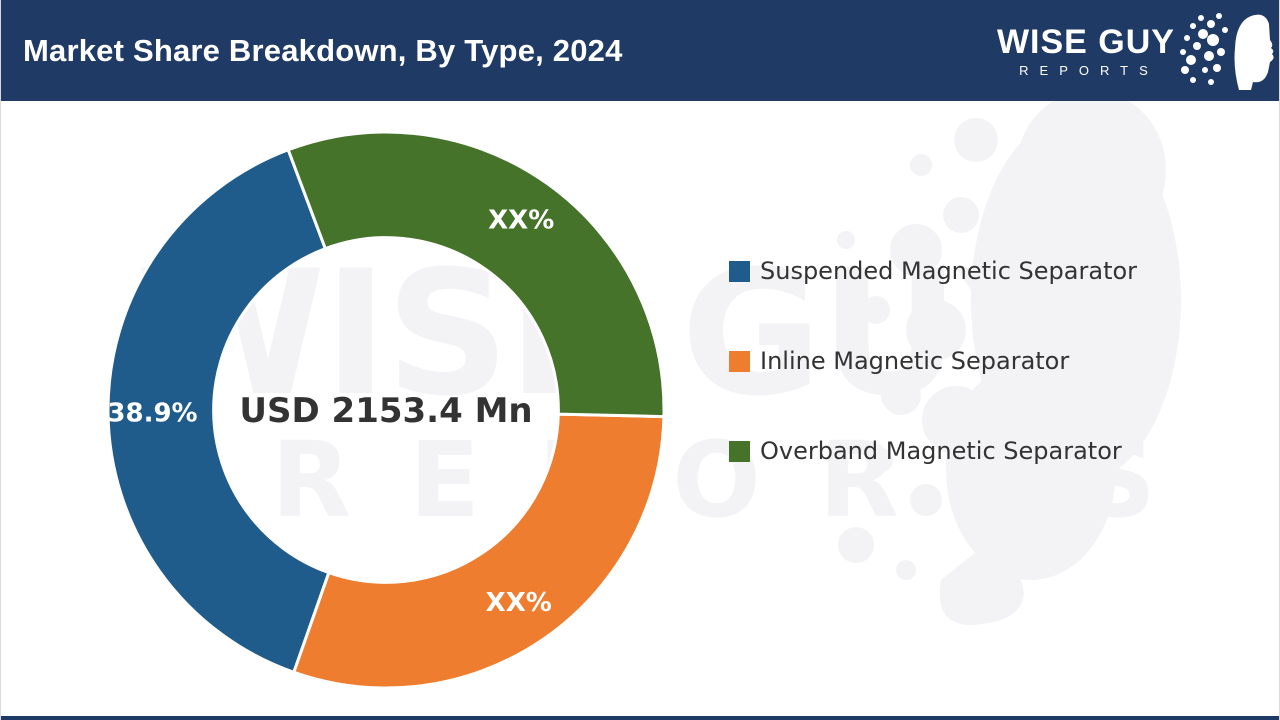 Image resolution: width=1280 pixels, height=720 pixels. I want to click on legend-label-suspended: Suspended Magnetic Separator, so click(949, 271).